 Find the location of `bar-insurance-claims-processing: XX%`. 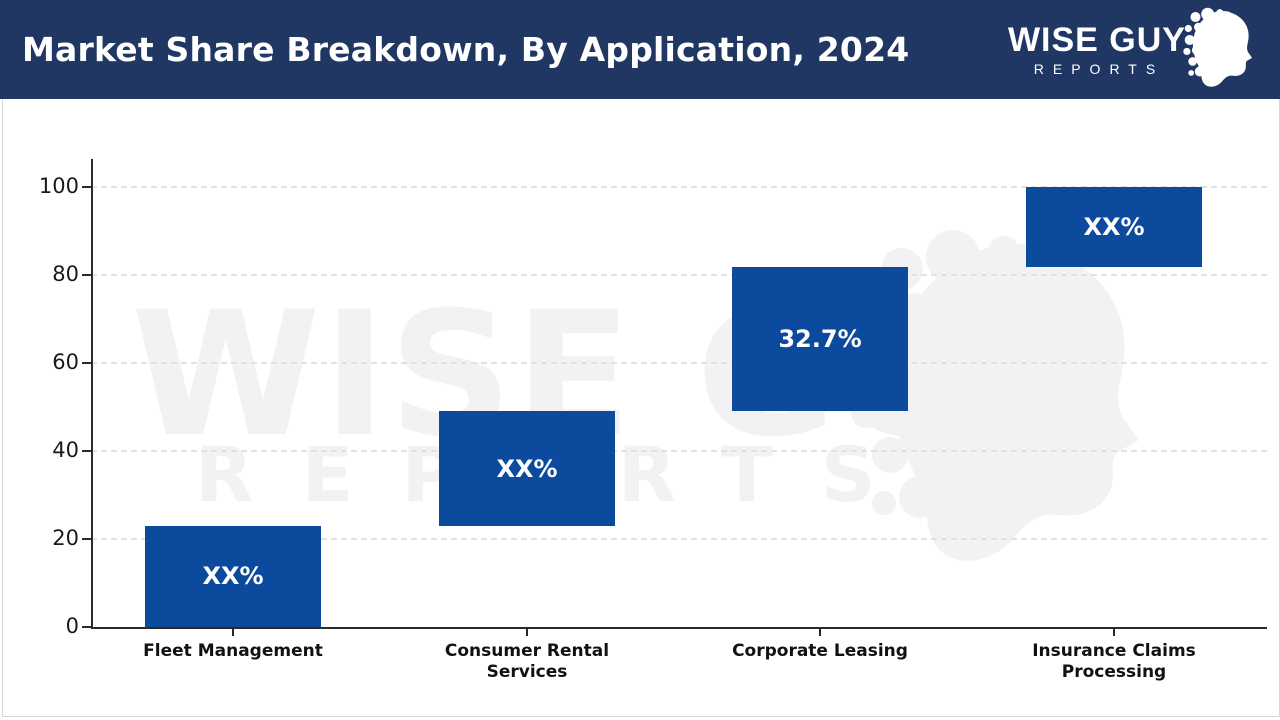

bar-insurance-claims-processing: XX% is located at coordinates (1114, 227).